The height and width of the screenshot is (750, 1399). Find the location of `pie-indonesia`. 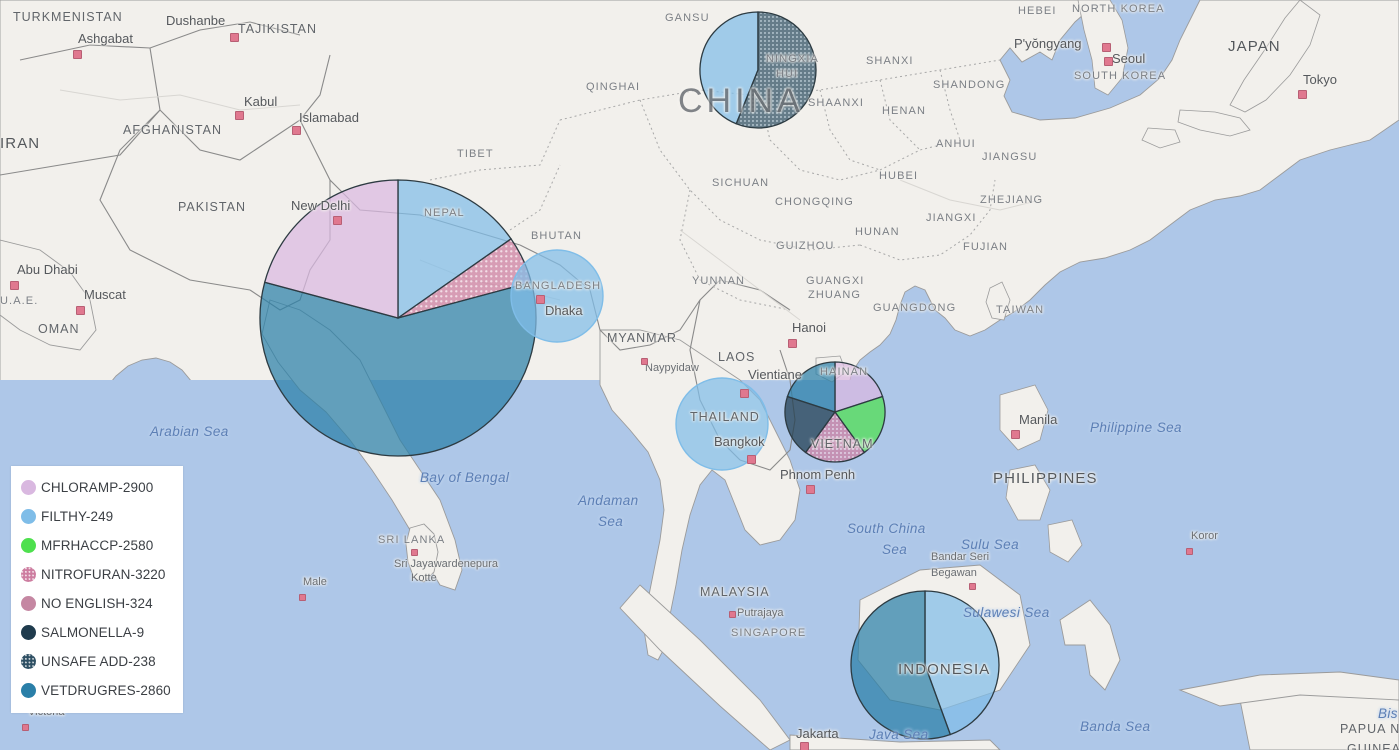

pie-indonesia is located at coordinates (925, 665).